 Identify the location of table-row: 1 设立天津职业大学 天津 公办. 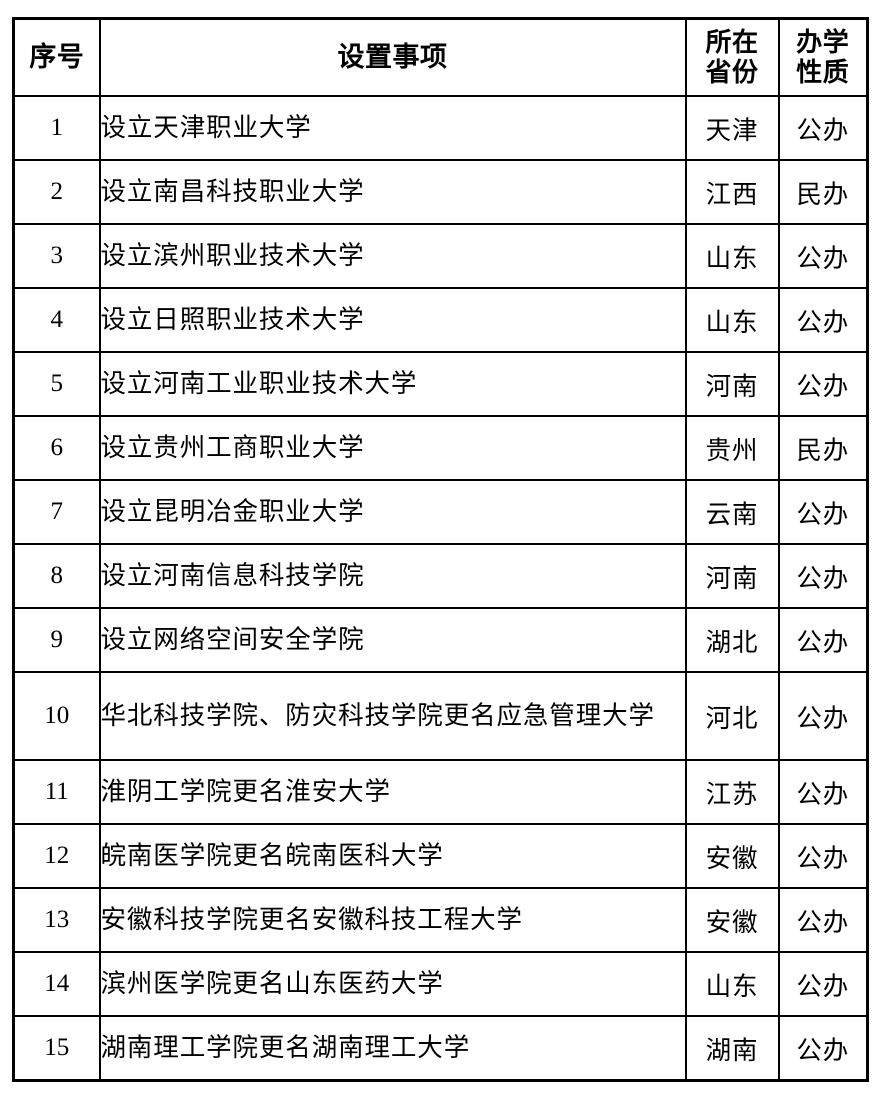
(440, 128).